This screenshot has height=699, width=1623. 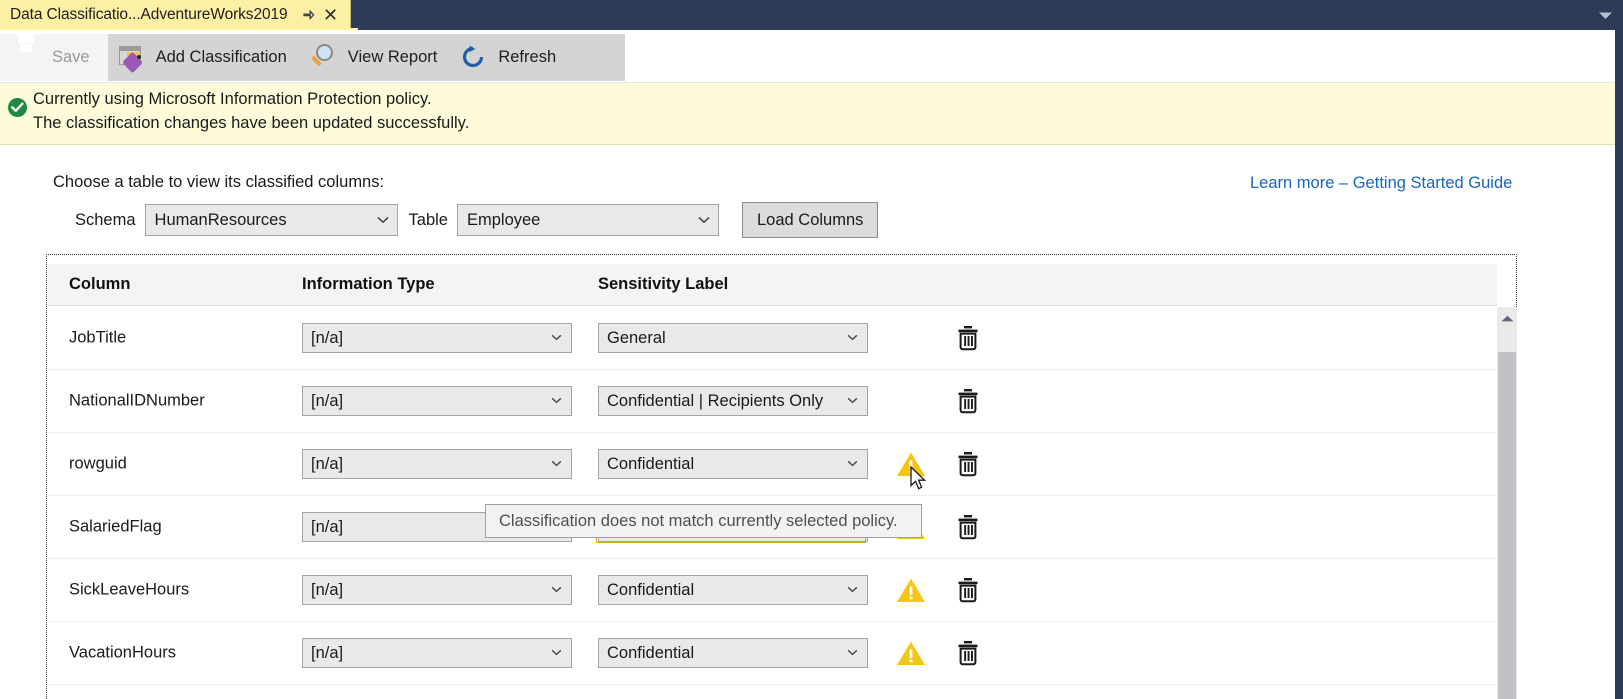 I want to click on row-column-name: SickLeaveHours, so click(x=129, y=589).